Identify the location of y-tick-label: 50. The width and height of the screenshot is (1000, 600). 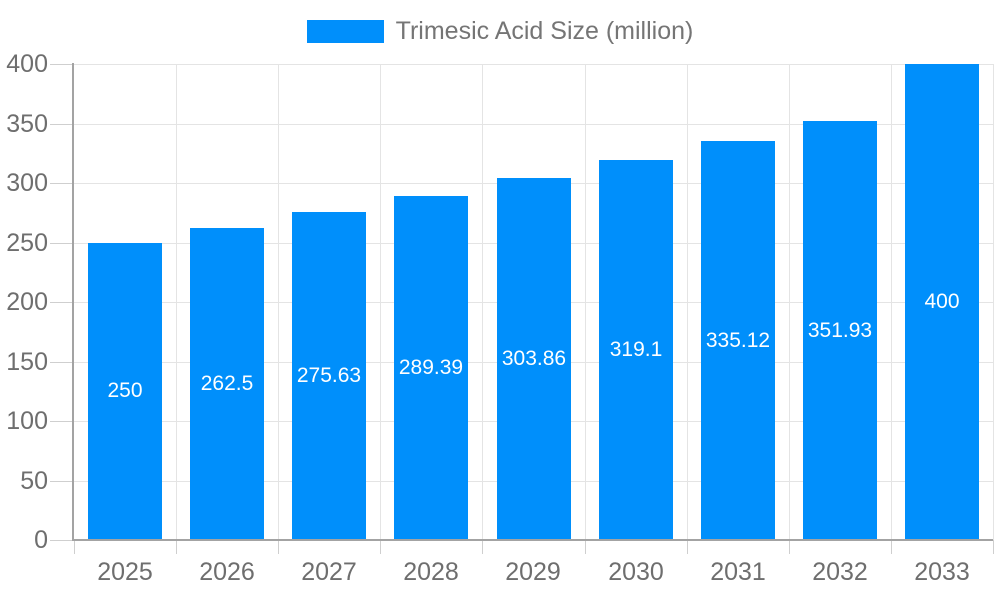
(34, 481).